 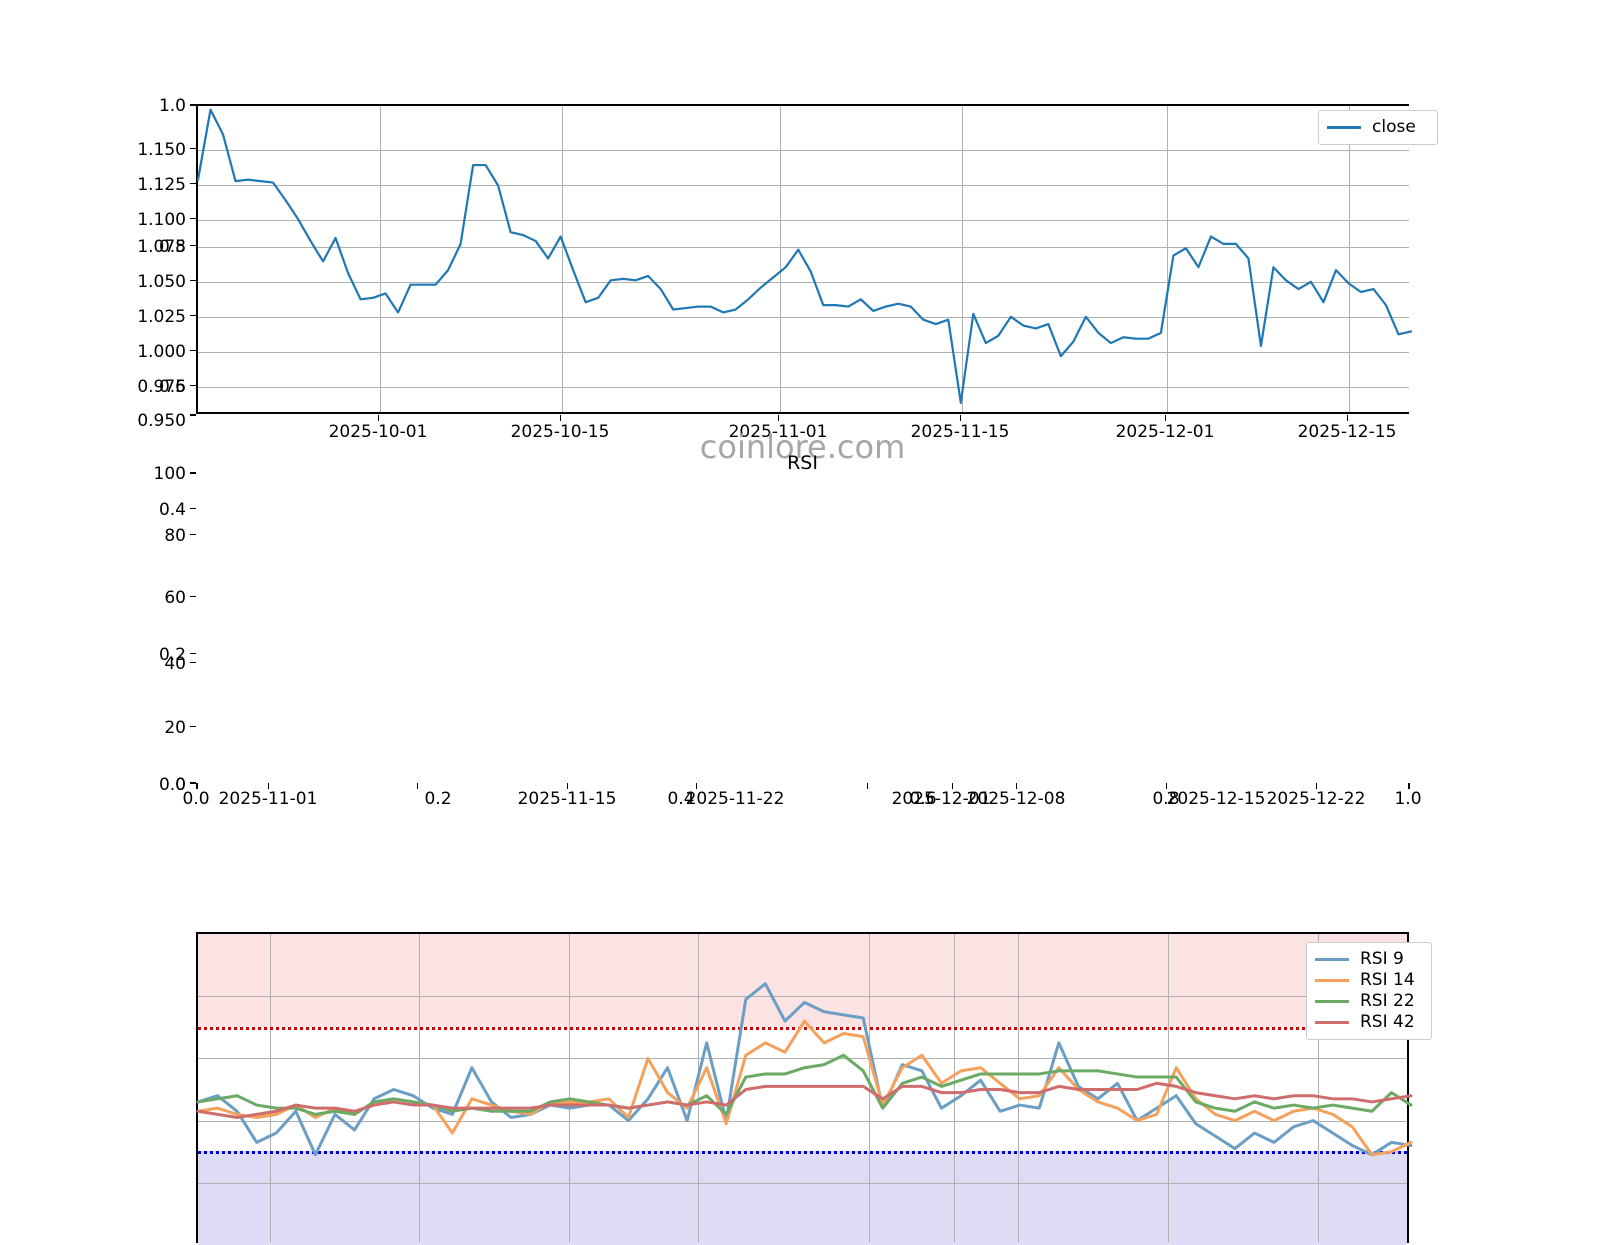 I want to click on legend-item-rsi22: RSI 22, so click(x=1368, y=1001).